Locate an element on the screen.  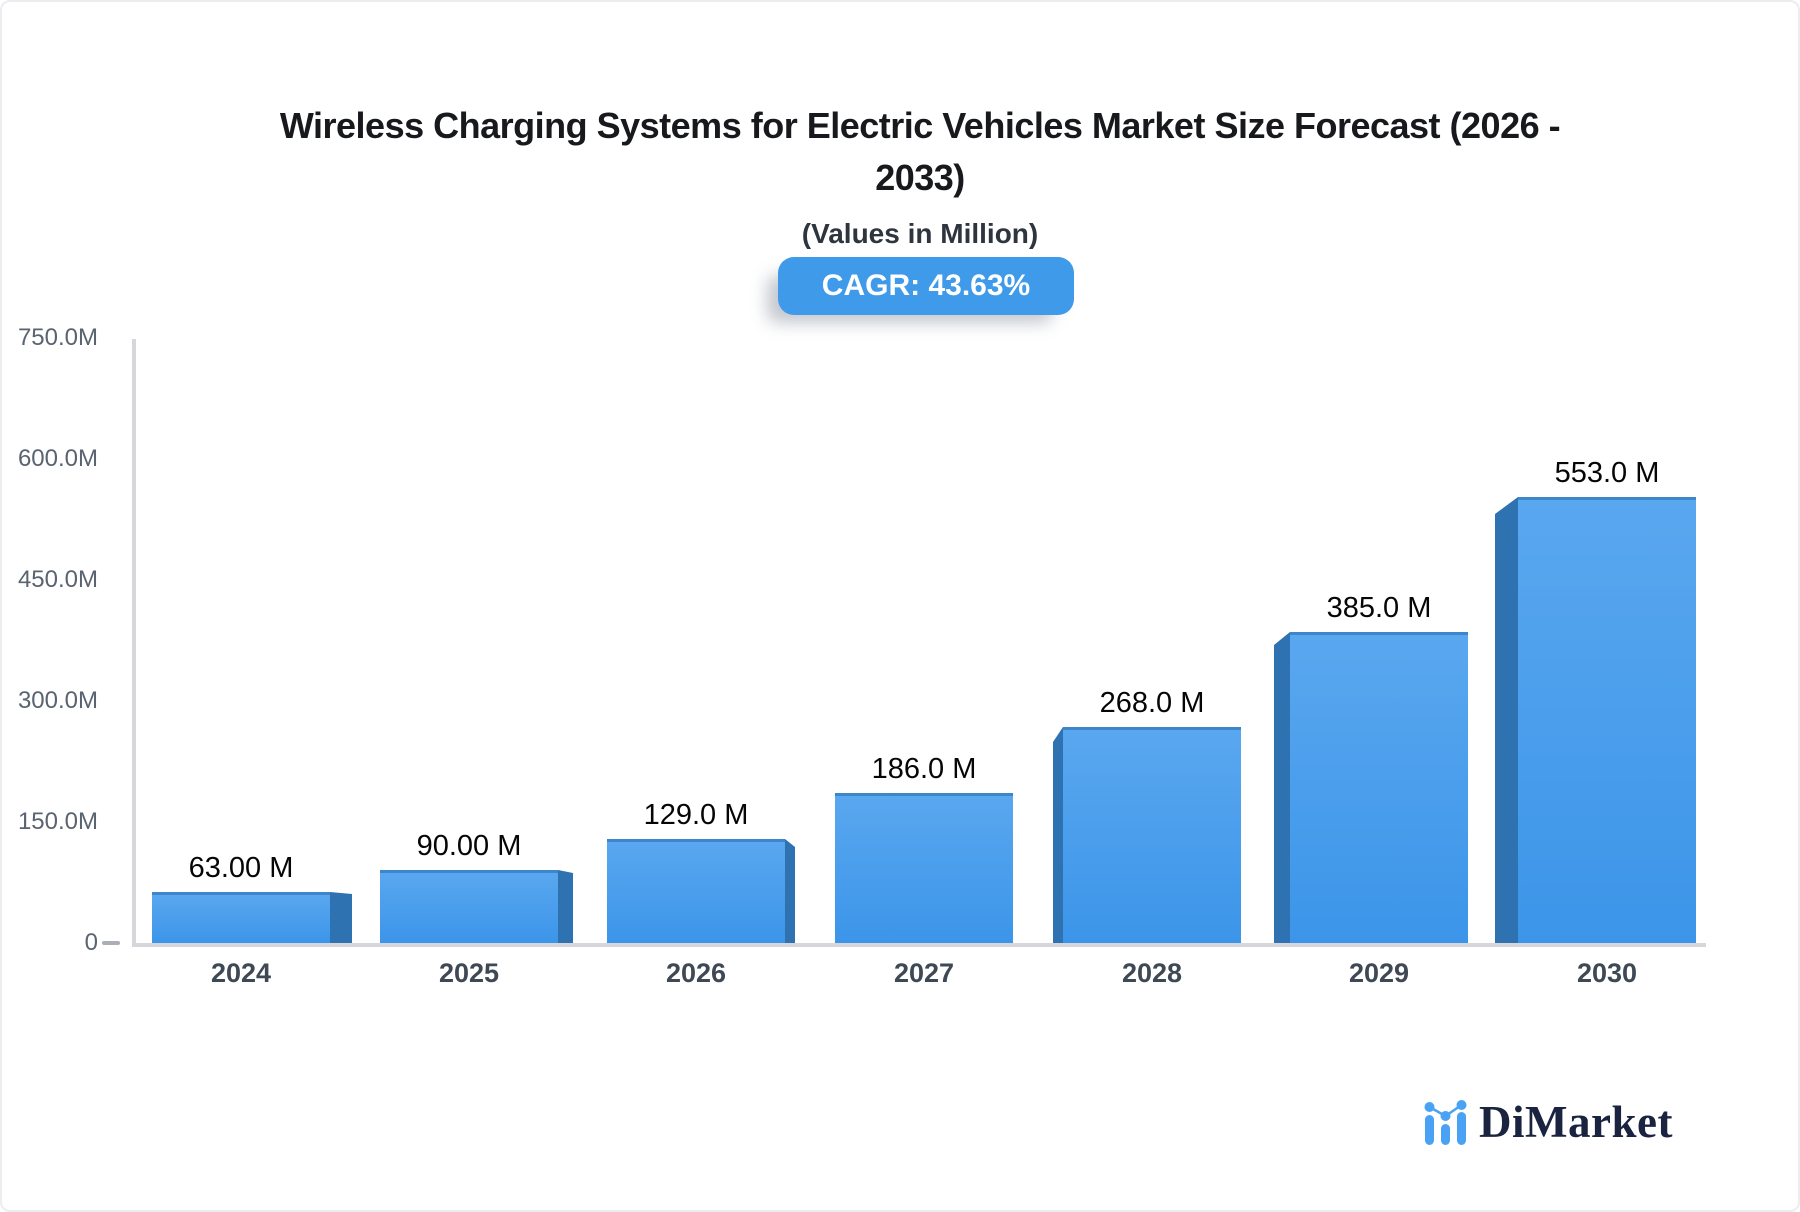
x-axis-label-2028: 2028 is located at coordinates (1152, 973).